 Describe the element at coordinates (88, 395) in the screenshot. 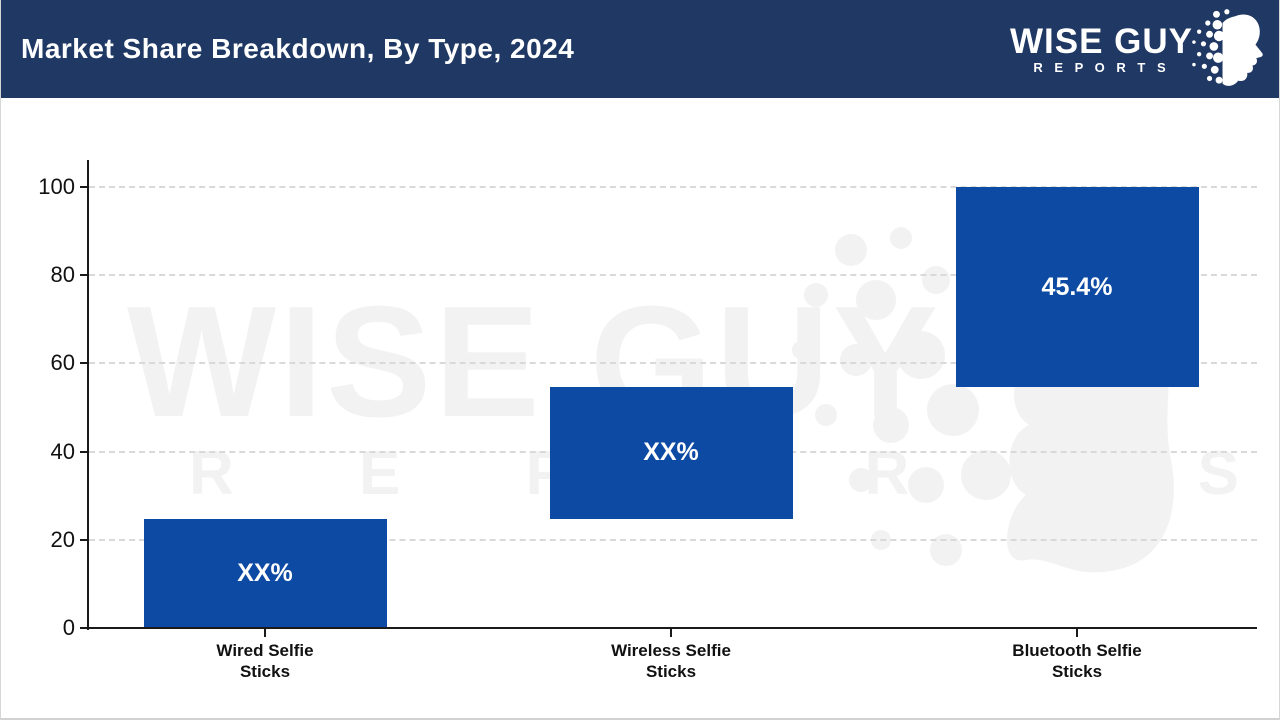

I see `y-axis-line` at that location.